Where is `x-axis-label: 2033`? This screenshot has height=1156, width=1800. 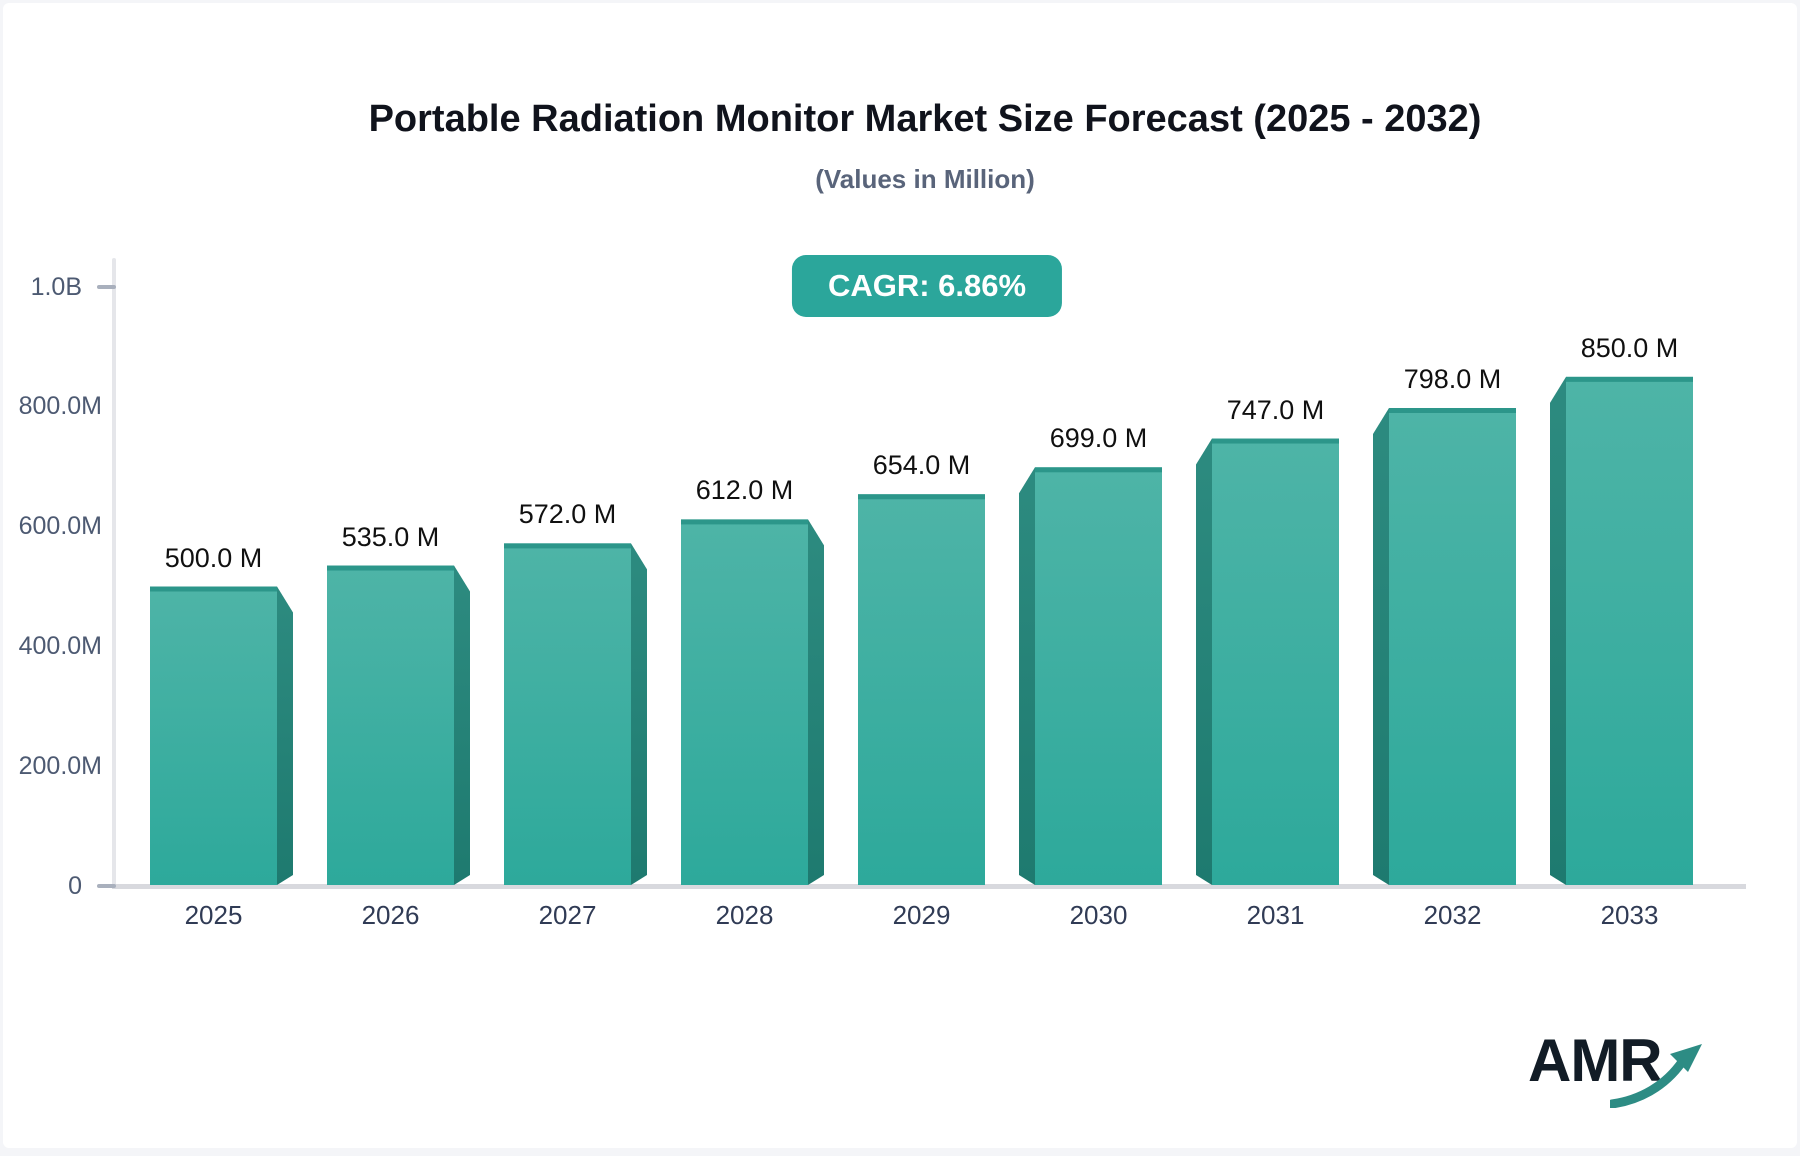
x-axis-label: 2033 is located at coordinates (1629, 915).